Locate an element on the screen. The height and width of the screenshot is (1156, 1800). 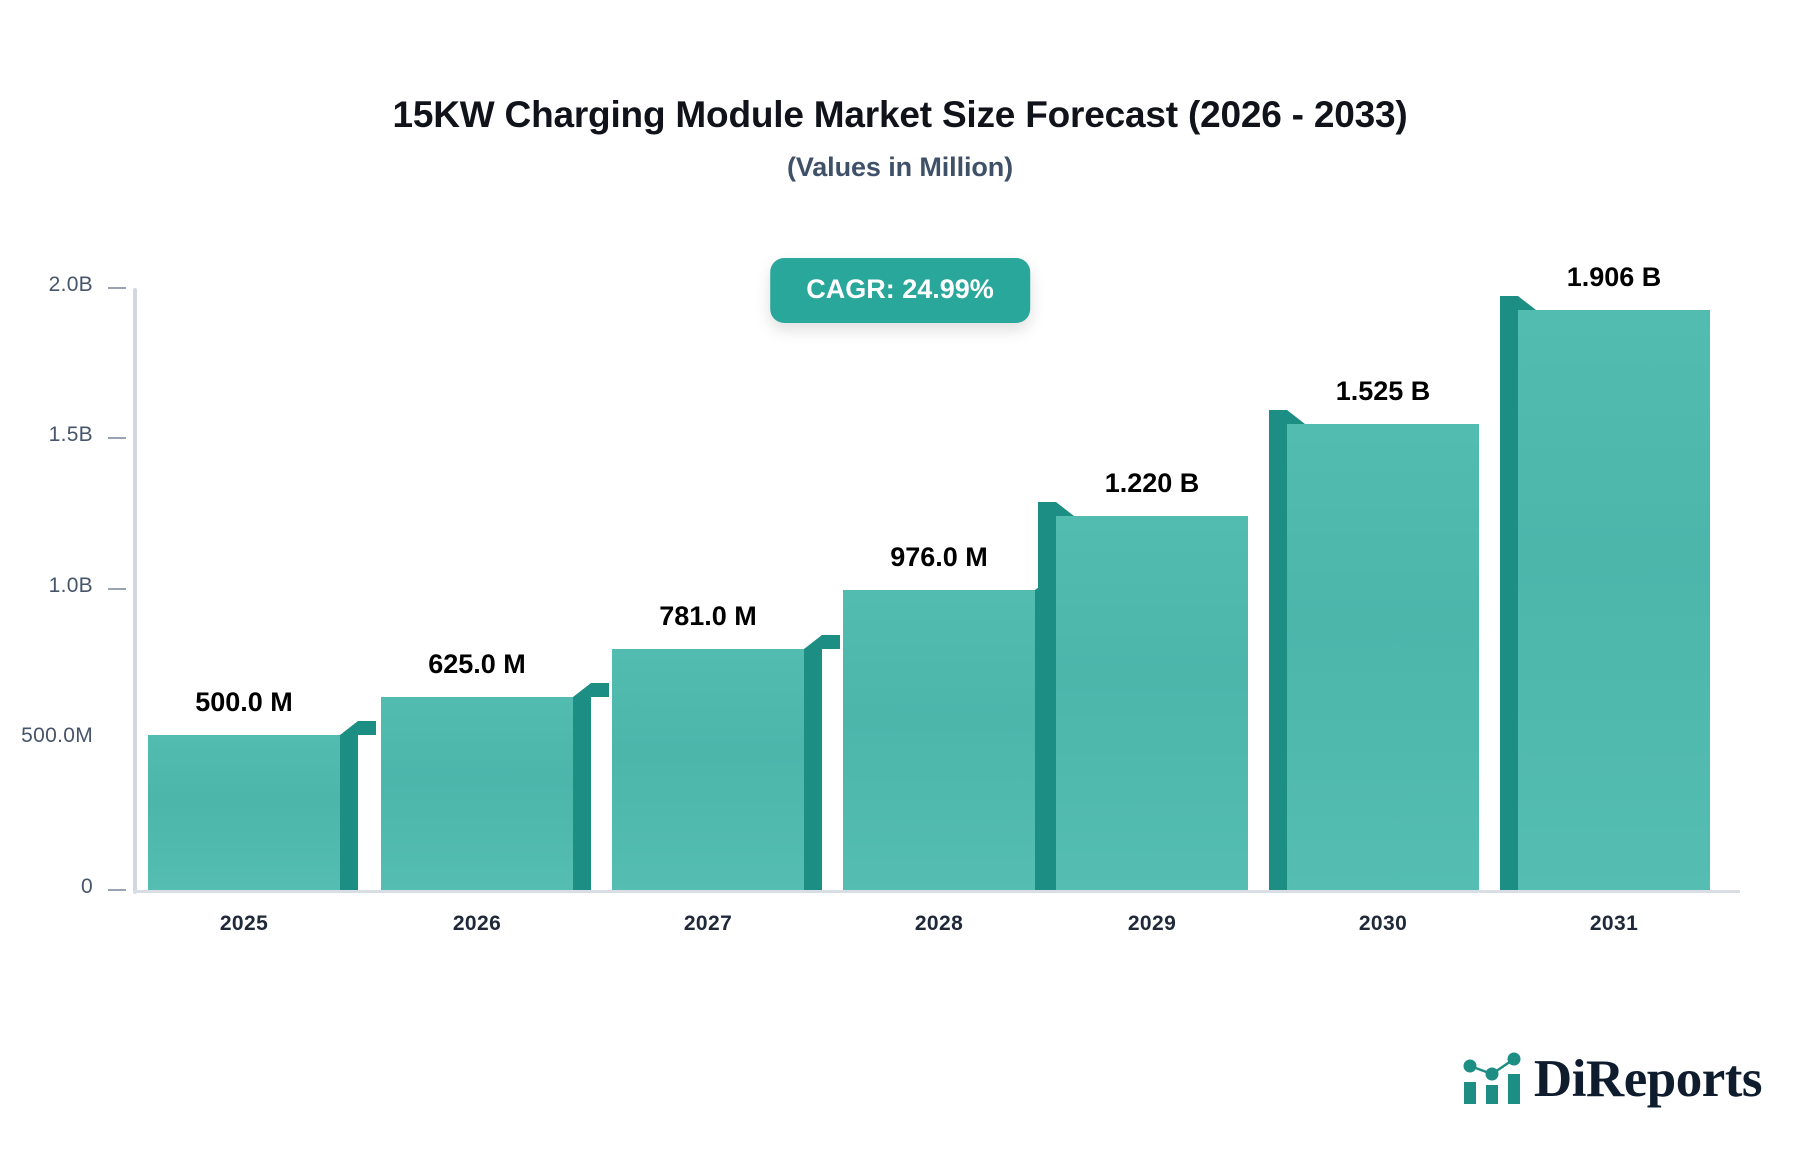
x-axis-label-2027: 2027 is located at coordinates (708, 923).